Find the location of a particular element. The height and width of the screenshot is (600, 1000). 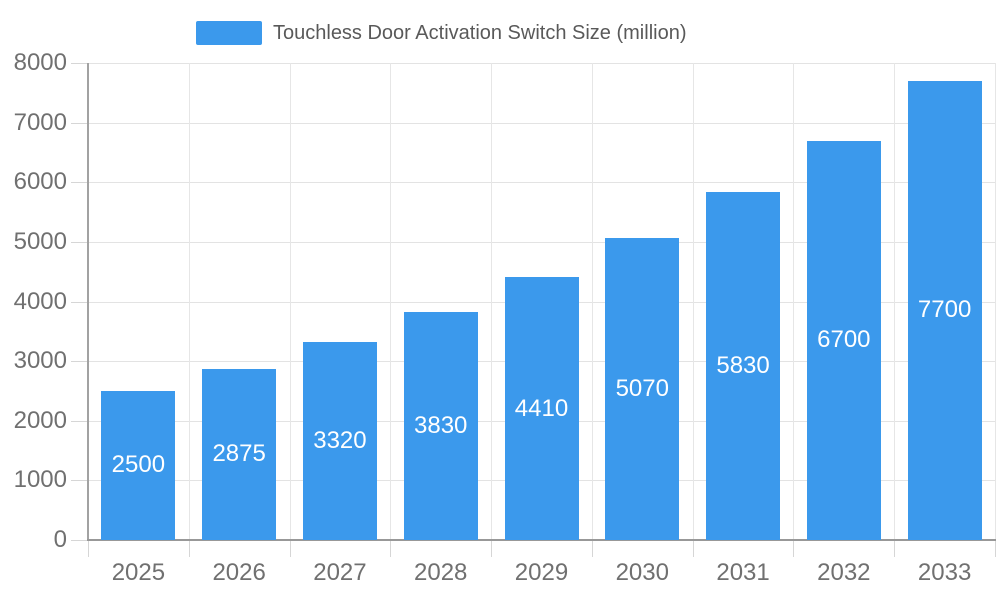

x-tick-label: 2025 is located at coordinates (138, 572).